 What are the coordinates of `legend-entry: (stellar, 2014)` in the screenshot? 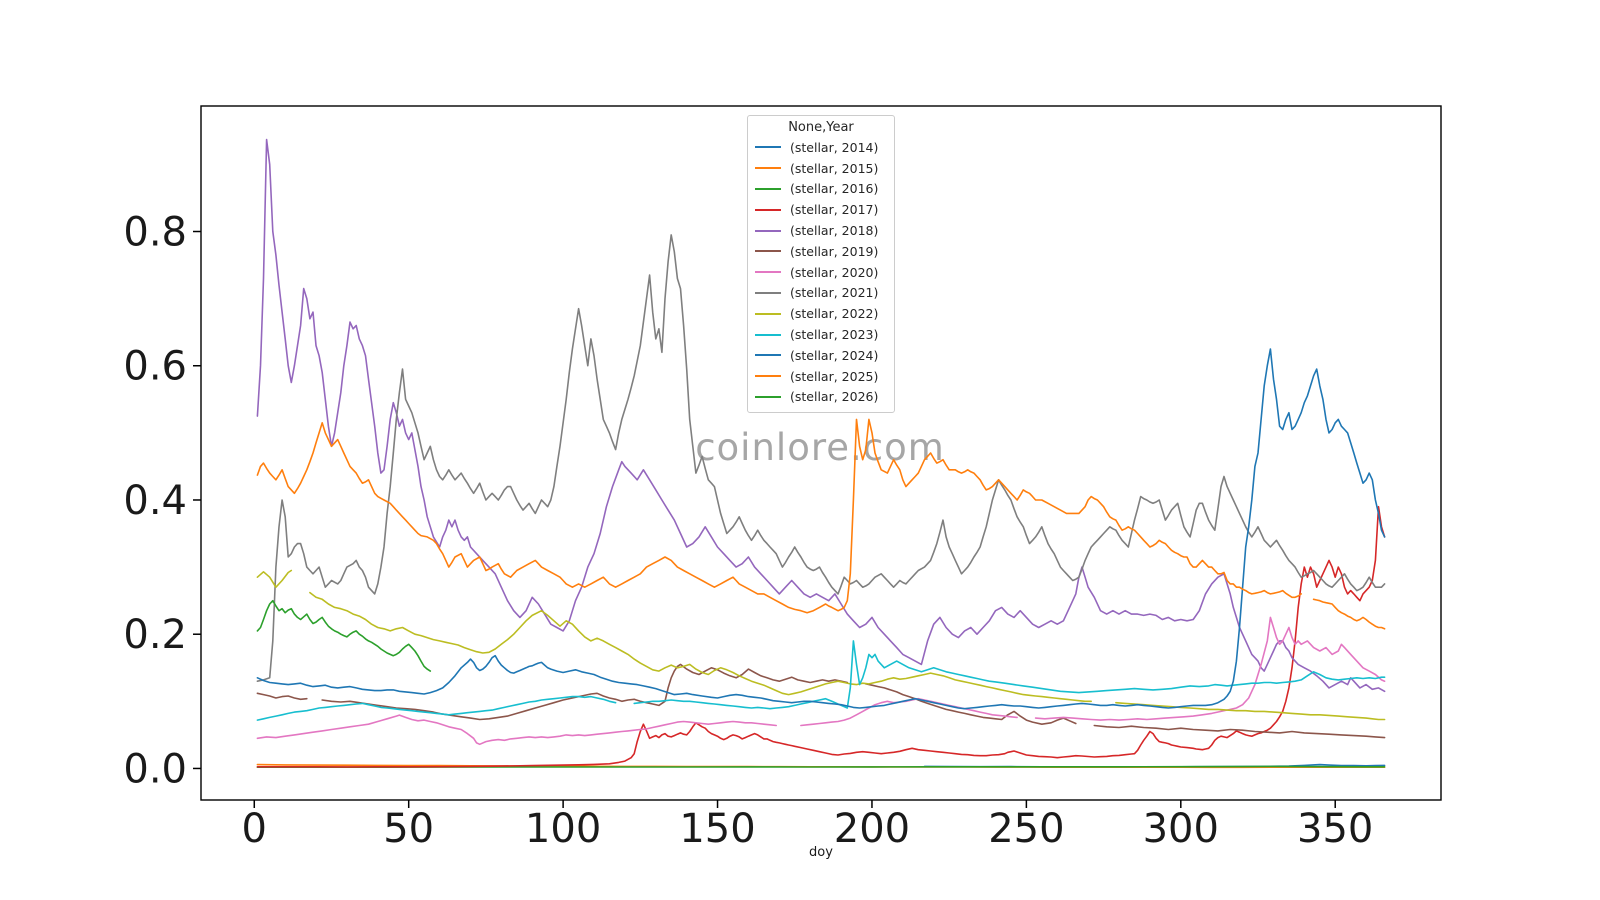 It's located at (821, 147).